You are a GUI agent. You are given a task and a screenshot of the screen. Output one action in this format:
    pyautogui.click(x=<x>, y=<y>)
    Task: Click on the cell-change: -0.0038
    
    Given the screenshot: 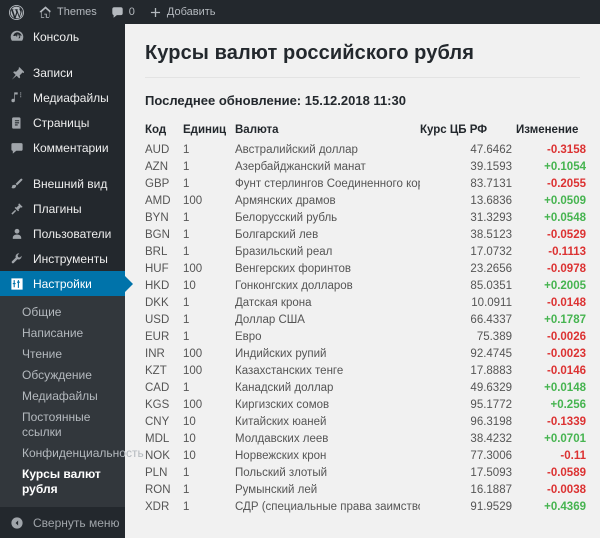 What is the action you would take?
    pyautogui.click(x=551, y=490)
    